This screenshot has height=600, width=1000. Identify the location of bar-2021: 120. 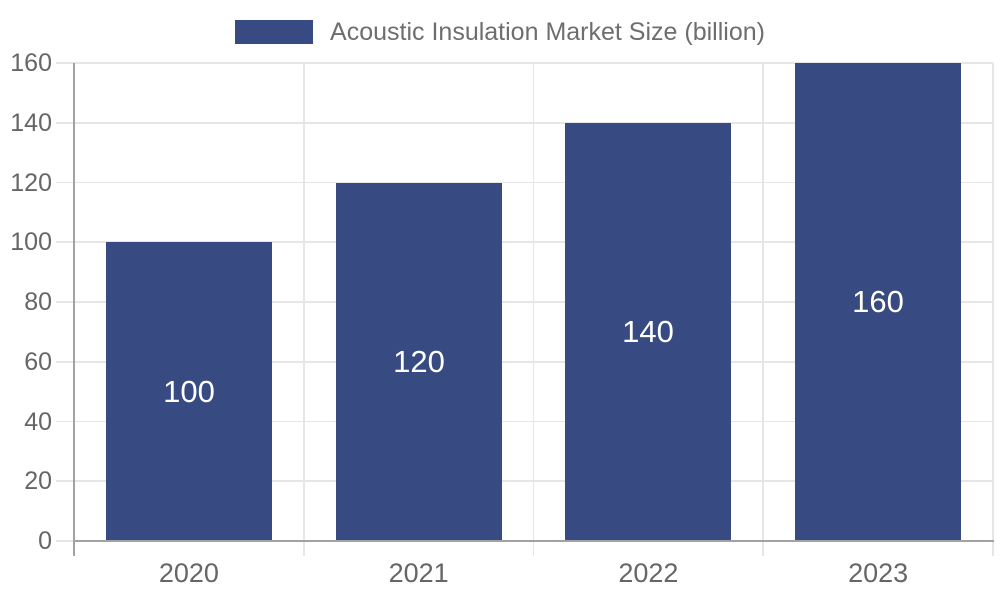
(419, 361).